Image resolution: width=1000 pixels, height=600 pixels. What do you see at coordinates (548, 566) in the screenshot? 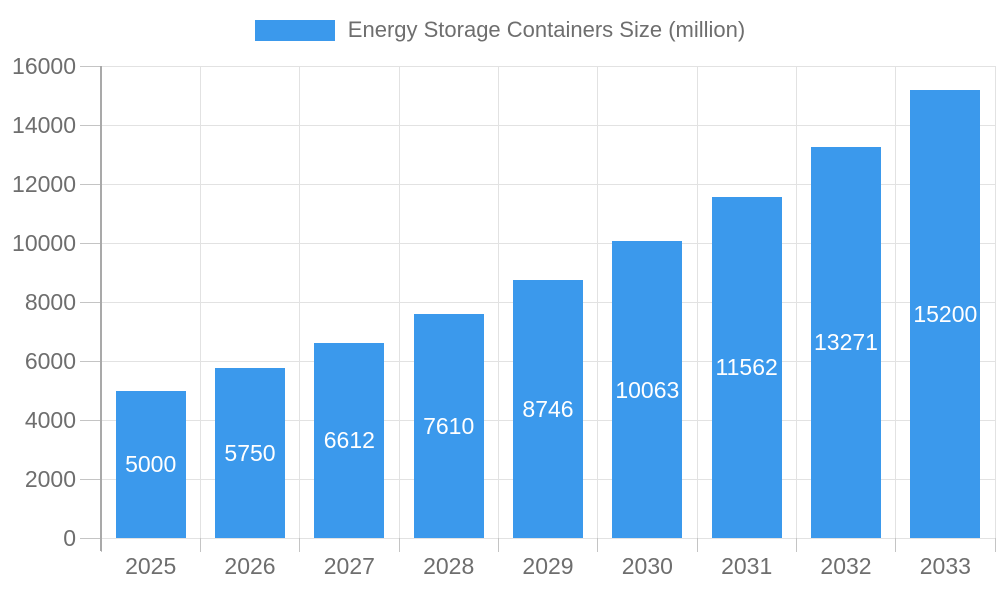
I see `x-tick-label: 2029` at bounding box center [548, 566].